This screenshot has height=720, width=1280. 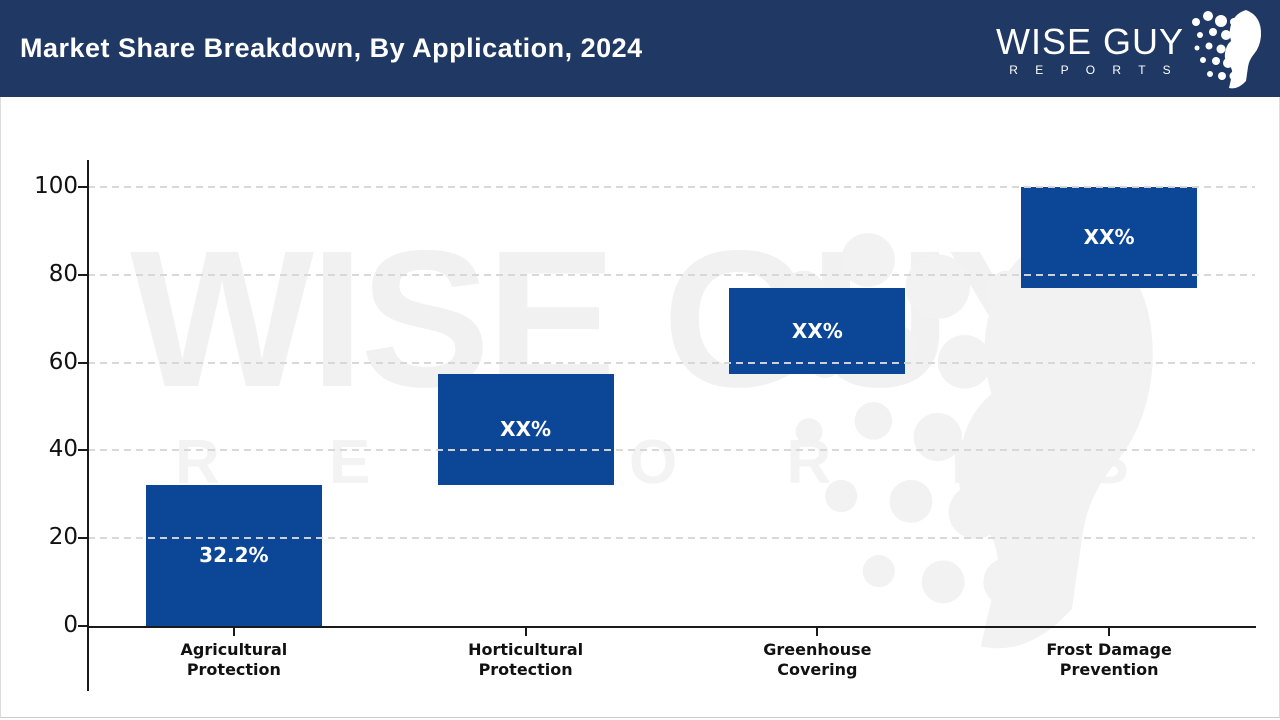 I want to click on logo-reports-label: R E P O R T S, so click(x=1093, y=69).